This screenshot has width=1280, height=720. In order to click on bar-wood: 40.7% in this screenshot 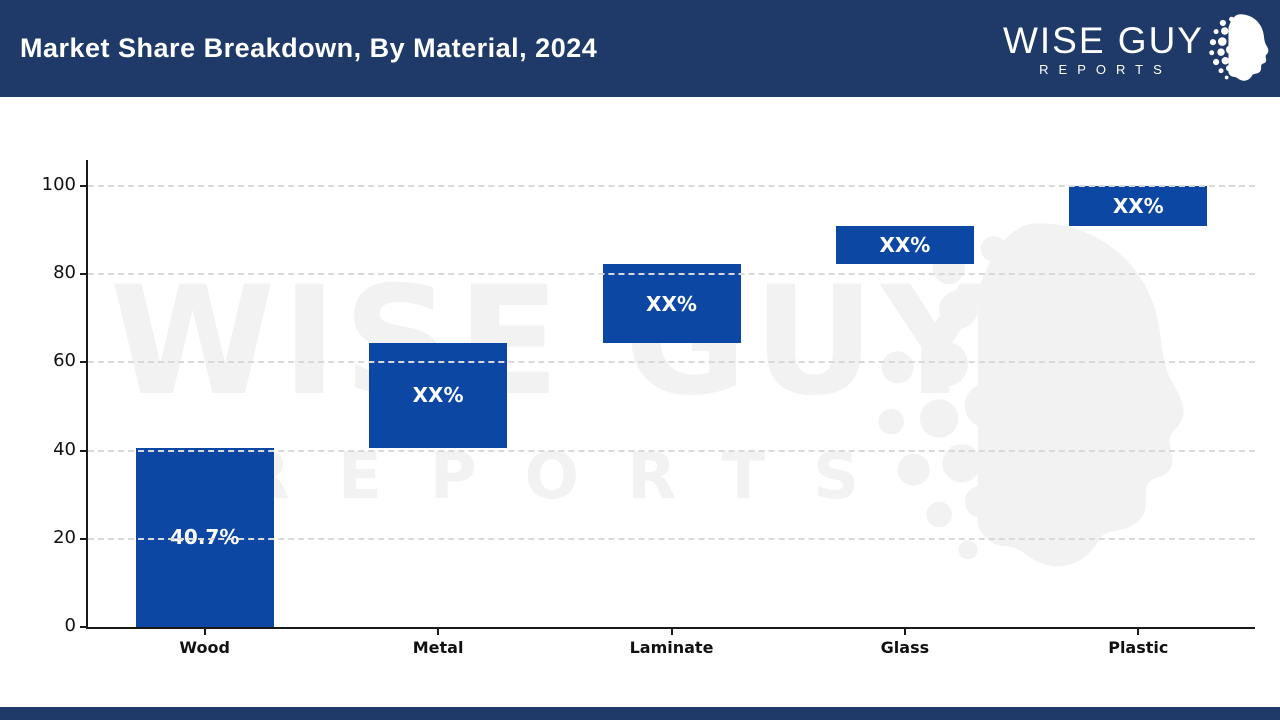, I will do `click(204, 537)`.